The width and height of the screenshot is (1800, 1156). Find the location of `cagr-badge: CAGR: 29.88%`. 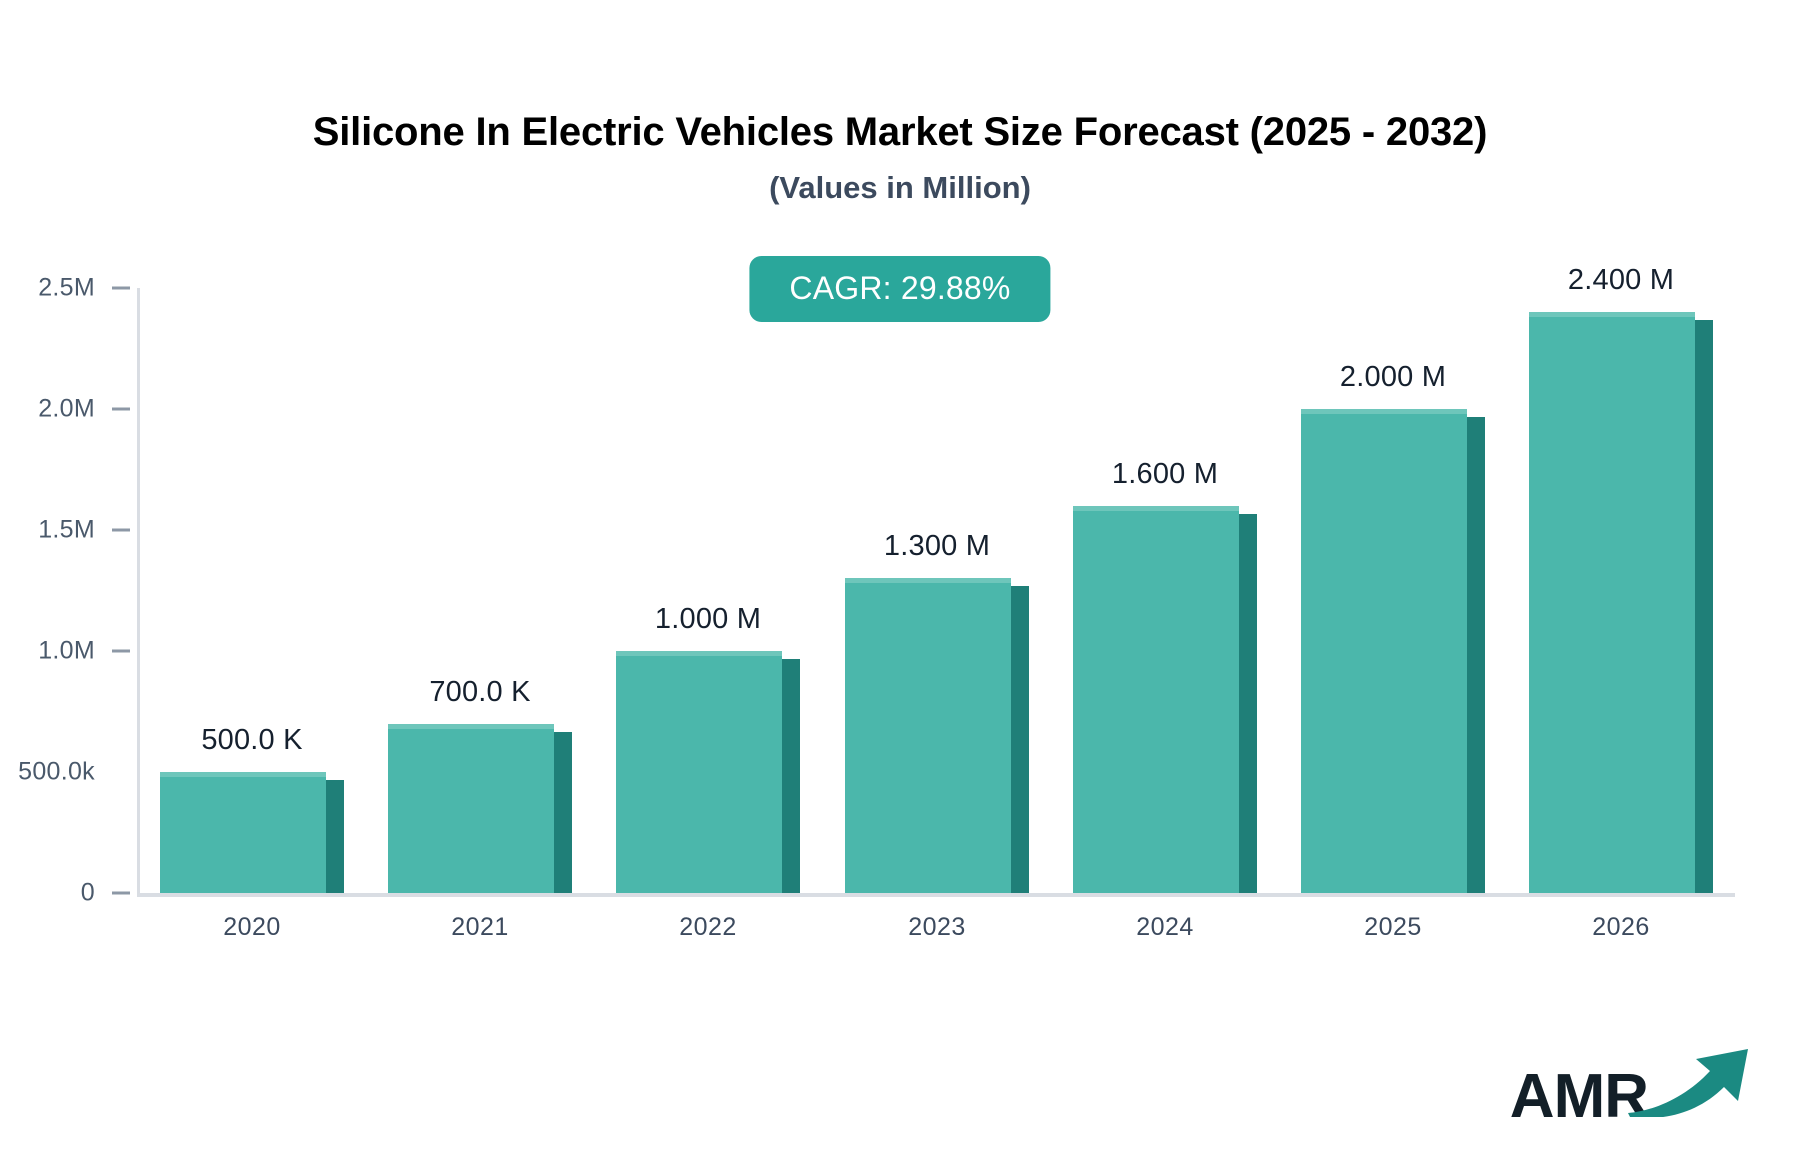

cagr-badge: CAGR: 29.88% is located at coordinates (900, 289).